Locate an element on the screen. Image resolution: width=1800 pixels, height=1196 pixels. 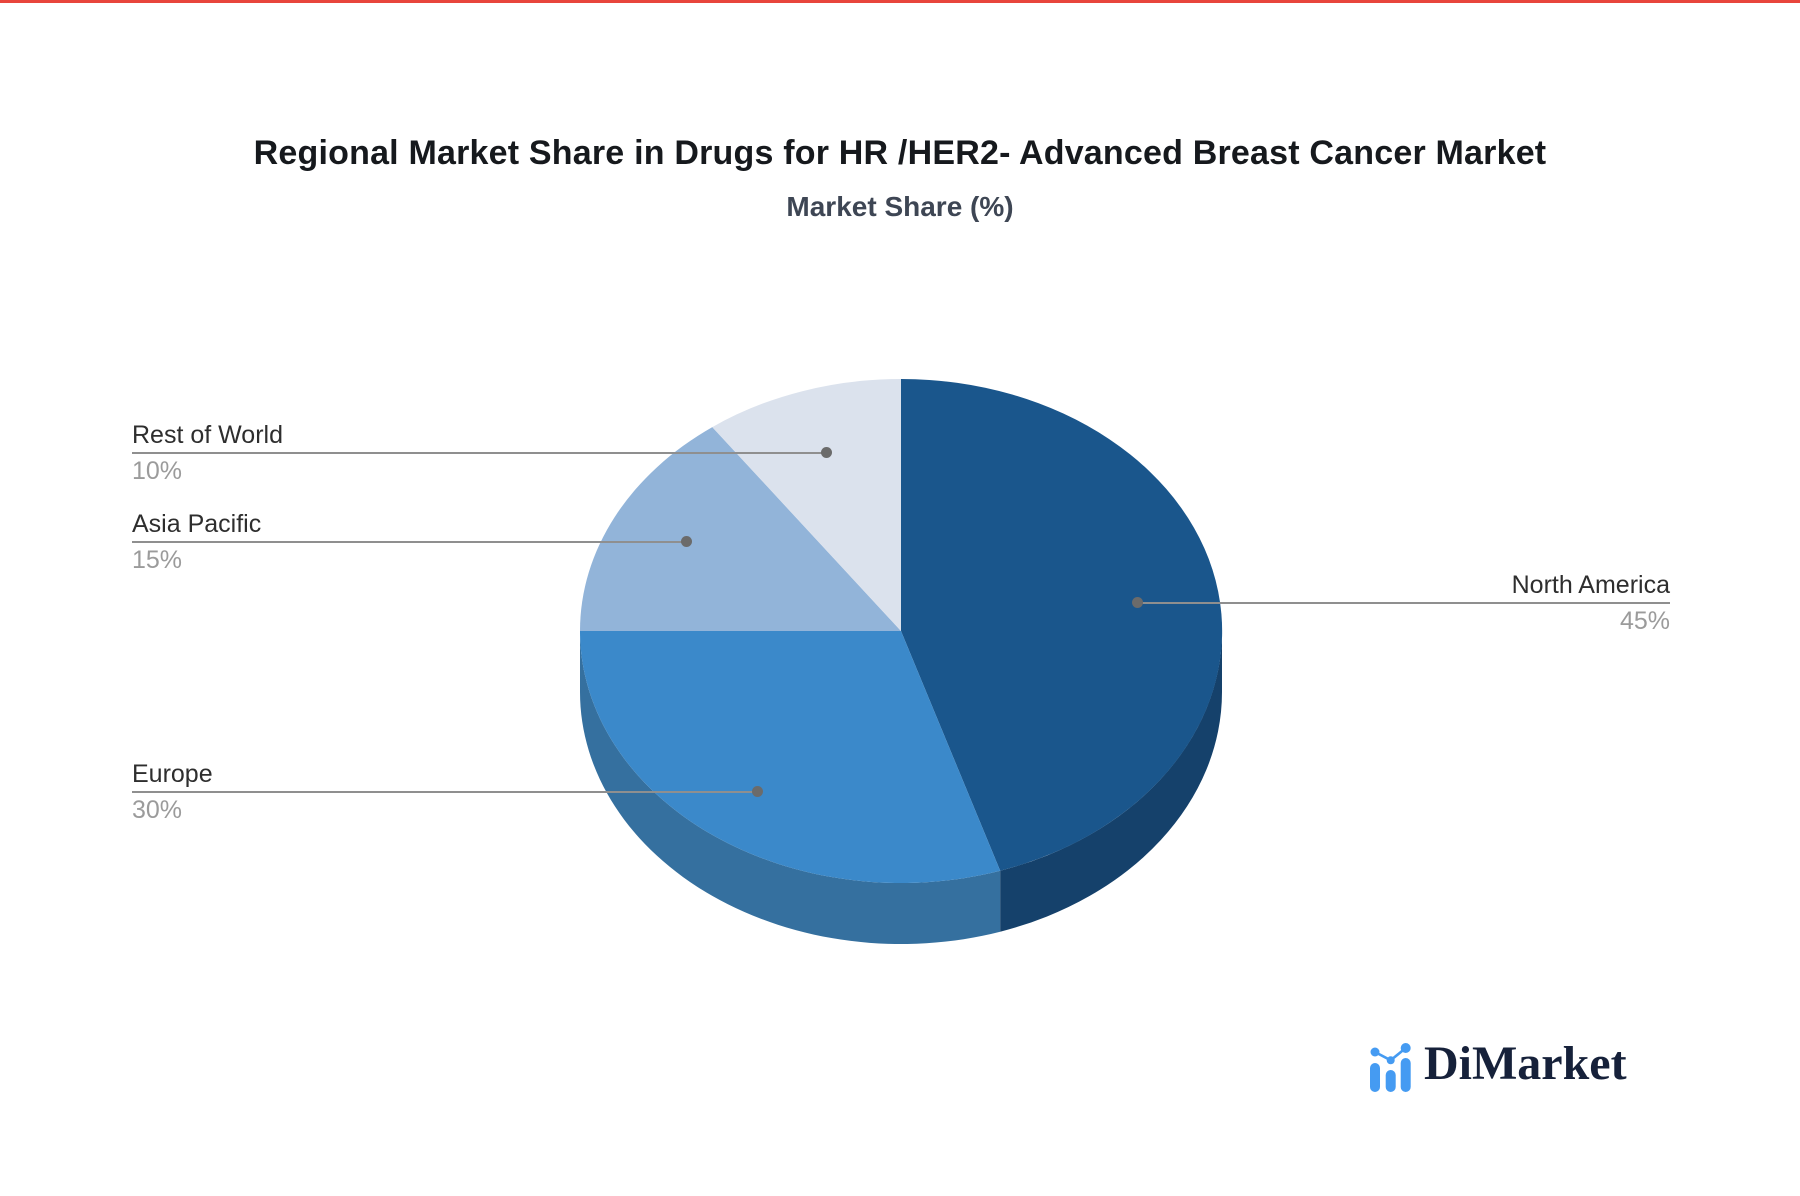
pie-side-north-america is located at coordinates (1111, 781).